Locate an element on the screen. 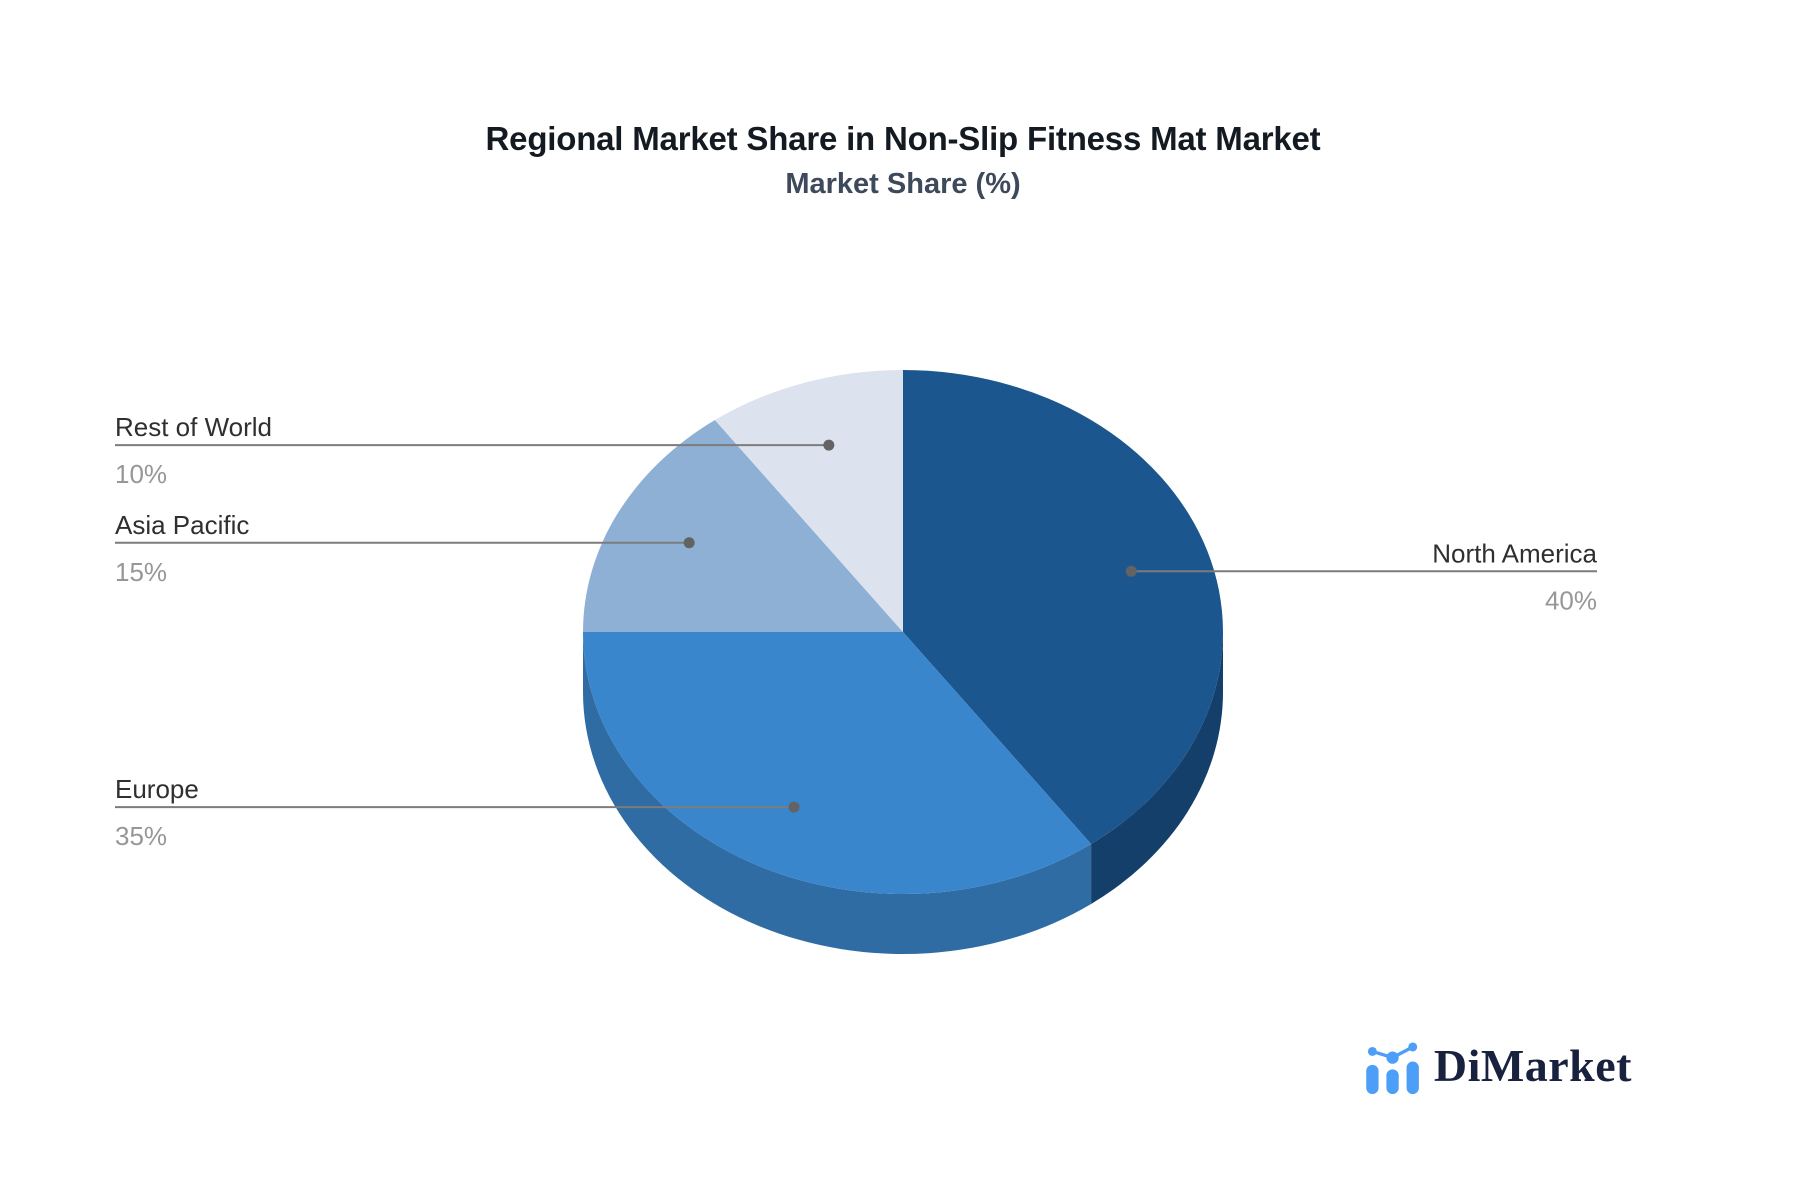 The image size is (1800, 1196). callout-label-rest-of-world: Rest of World is located at coordinates (193, 427).